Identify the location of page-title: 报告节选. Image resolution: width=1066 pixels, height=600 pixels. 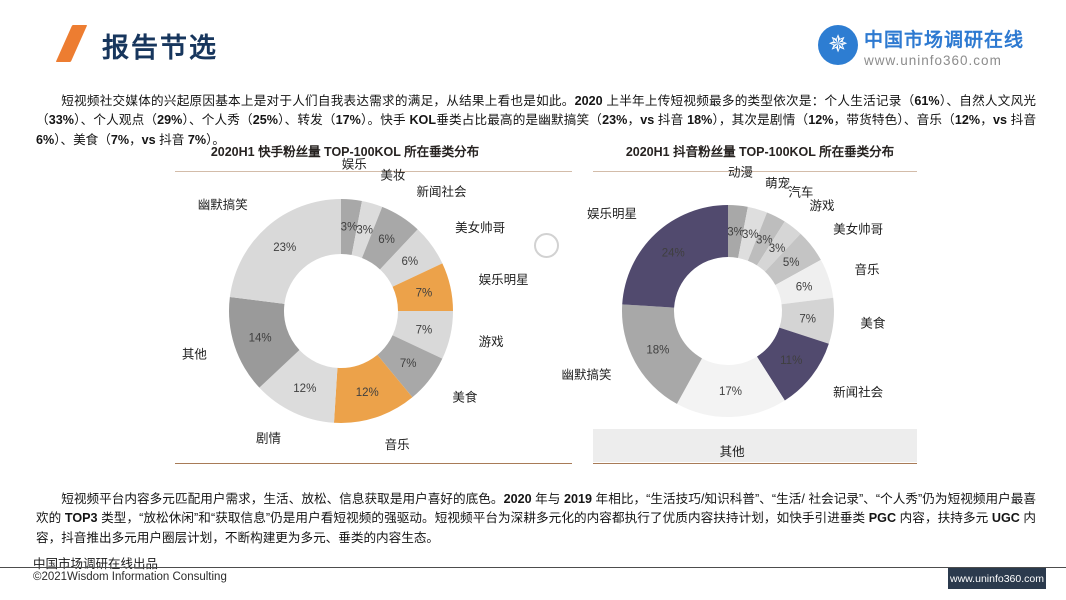
(160, 48).